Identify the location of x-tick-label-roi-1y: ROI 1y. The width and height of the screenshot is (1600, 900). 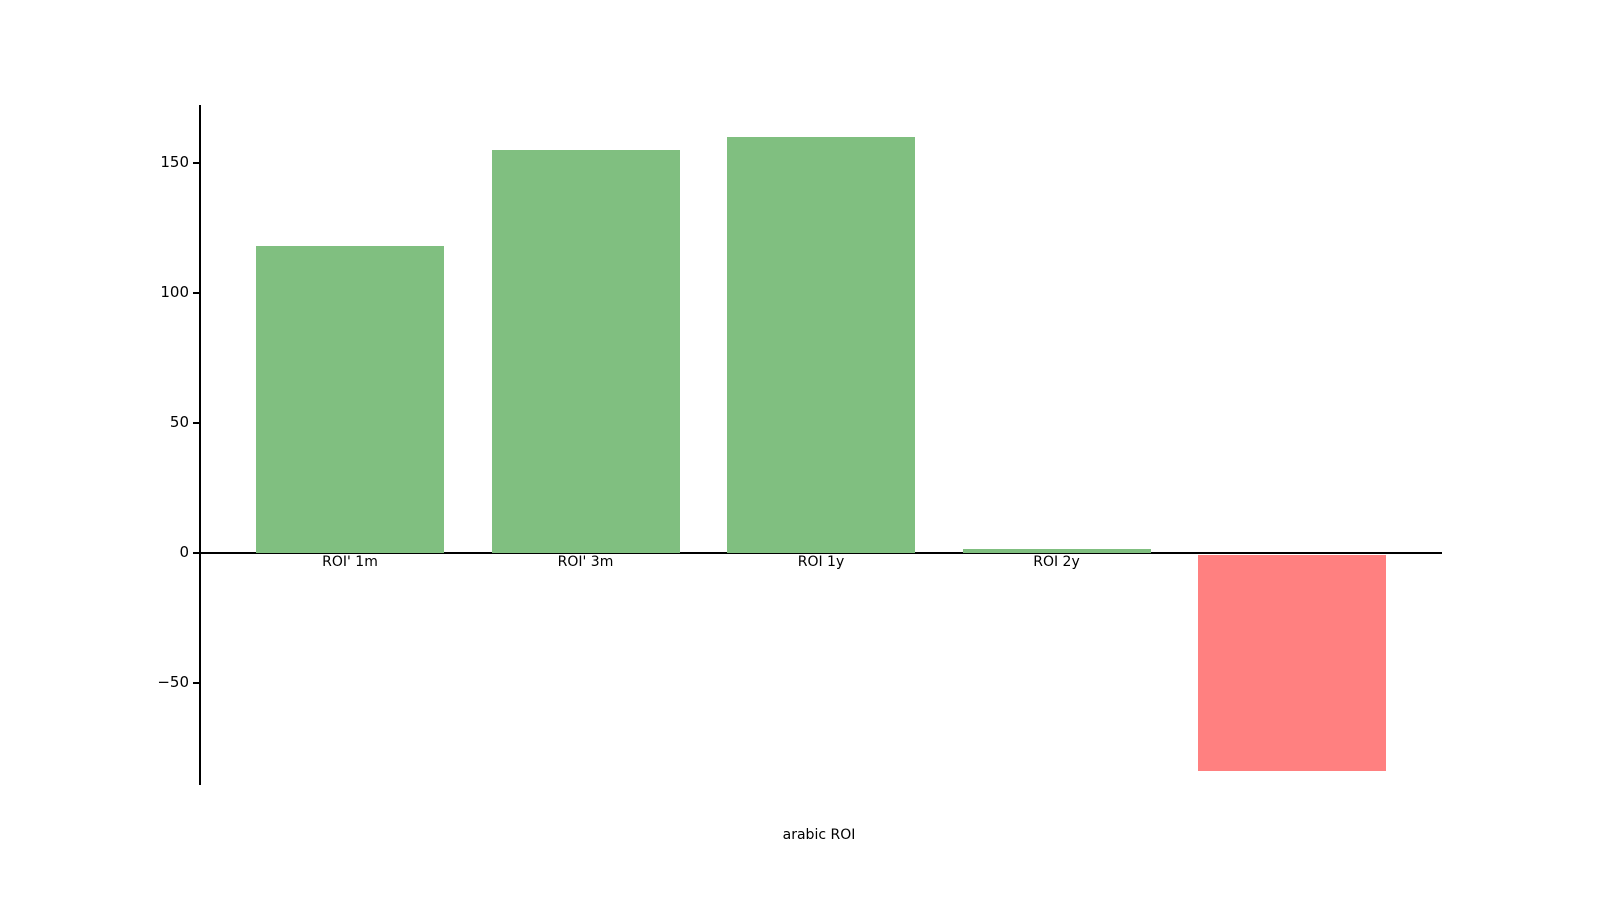
(821, 562).